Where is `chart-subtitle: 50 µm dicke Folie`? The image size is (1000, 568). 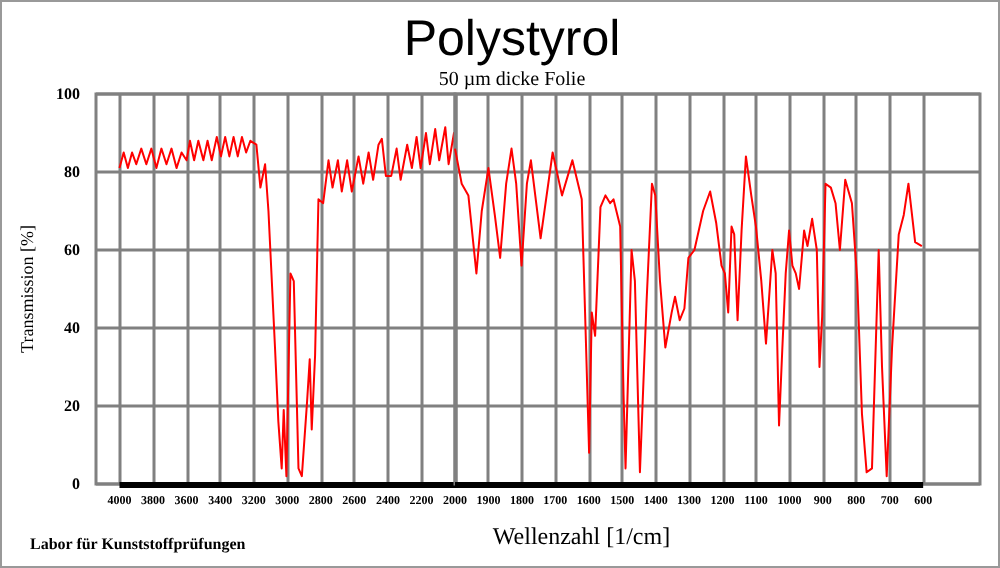 chart-subtitle: 50 µm dicke Folie is located at coordinates (512, 80).